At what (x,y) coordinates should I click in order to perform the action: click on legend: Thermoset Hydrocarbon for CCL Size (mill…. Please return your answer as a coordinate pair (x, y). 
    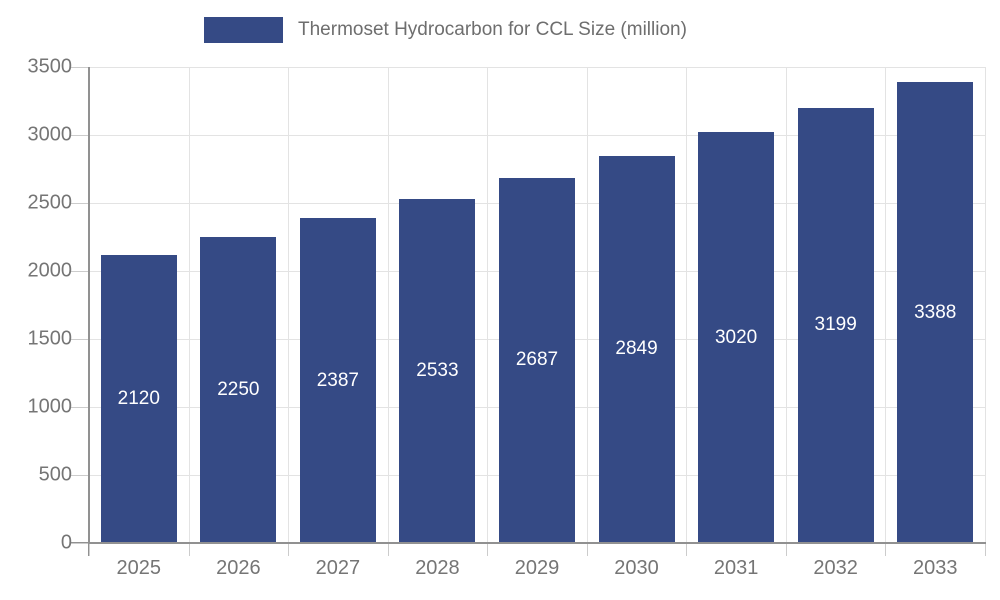
    Looking at the image, I should click on (445, 30).